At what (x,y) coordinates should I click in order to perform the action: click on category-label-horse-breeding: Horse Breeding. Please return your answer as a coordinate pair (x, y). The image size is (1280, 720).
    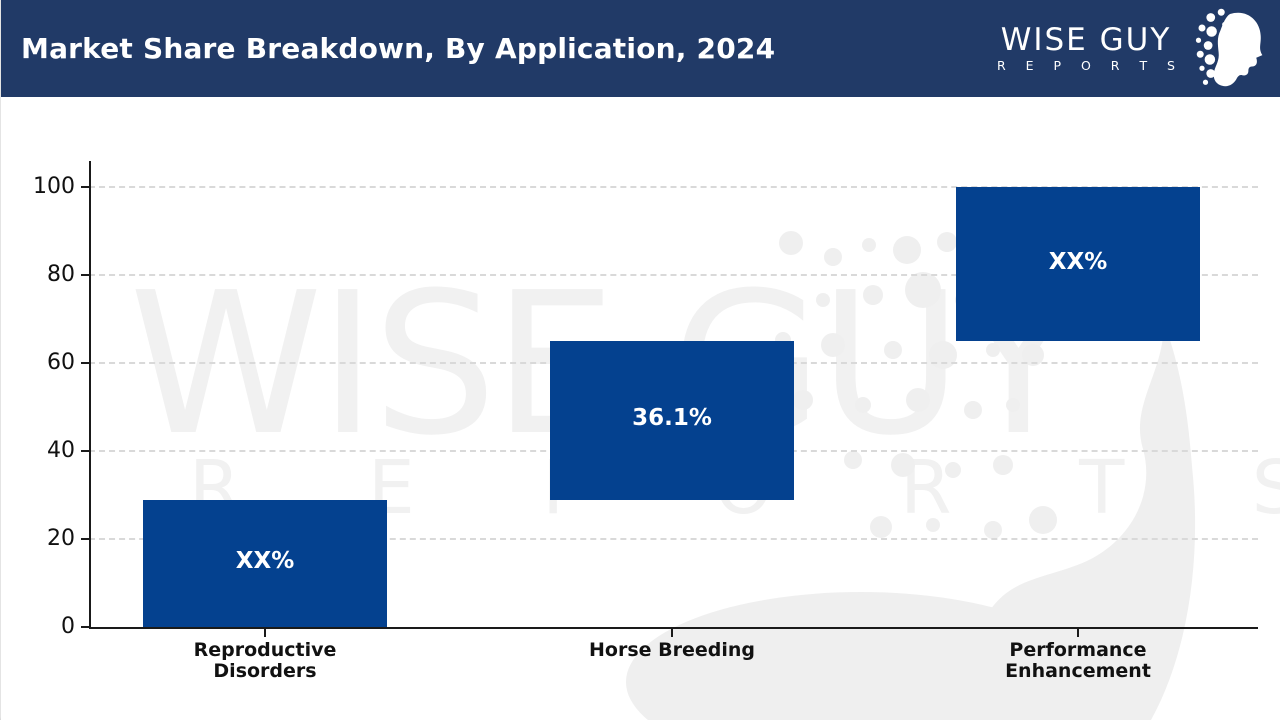
    Looking at the image, I should click on (672, 650).